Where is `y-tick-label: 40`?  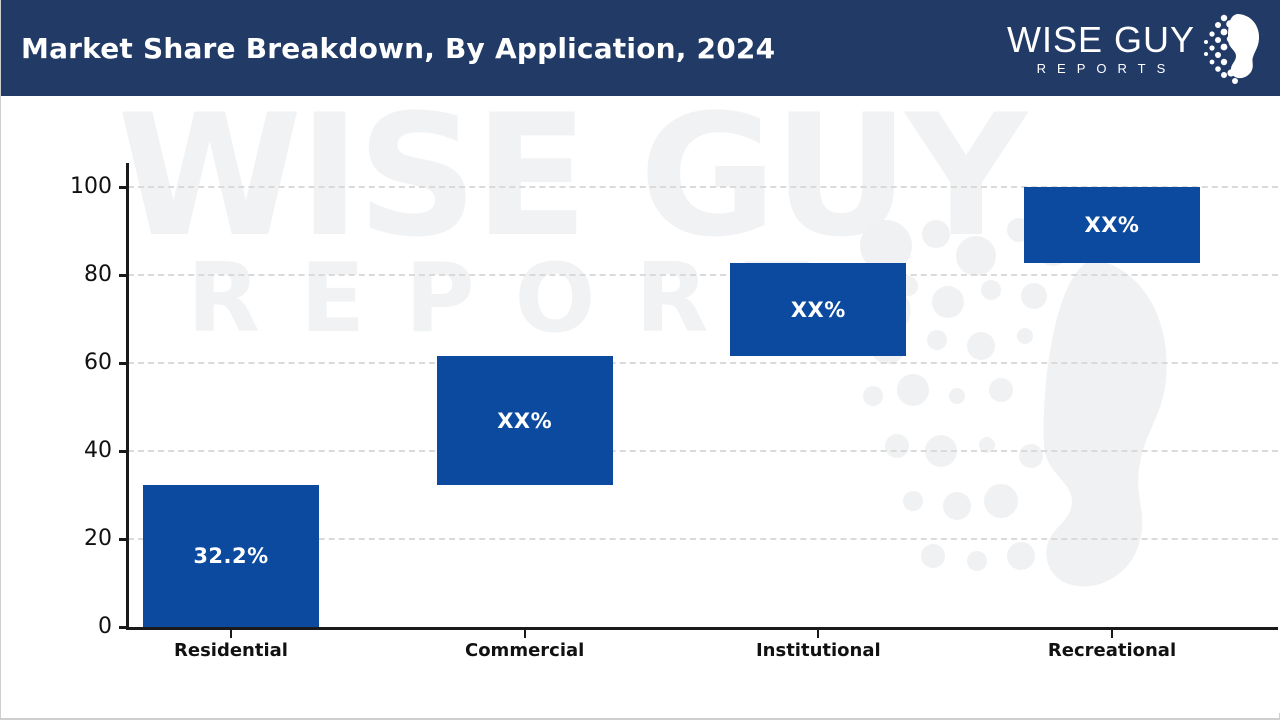 y-tick-label: 40 is located at coordinates (98, 450).